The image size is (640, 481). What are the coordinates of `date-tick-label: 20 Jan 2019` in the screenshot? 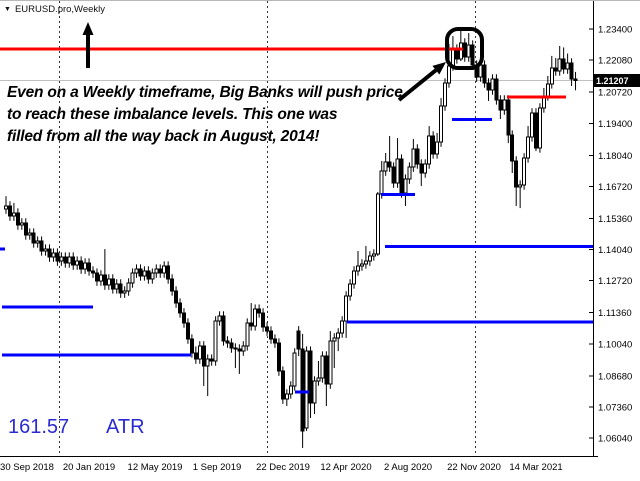 It's located at (89, 467).